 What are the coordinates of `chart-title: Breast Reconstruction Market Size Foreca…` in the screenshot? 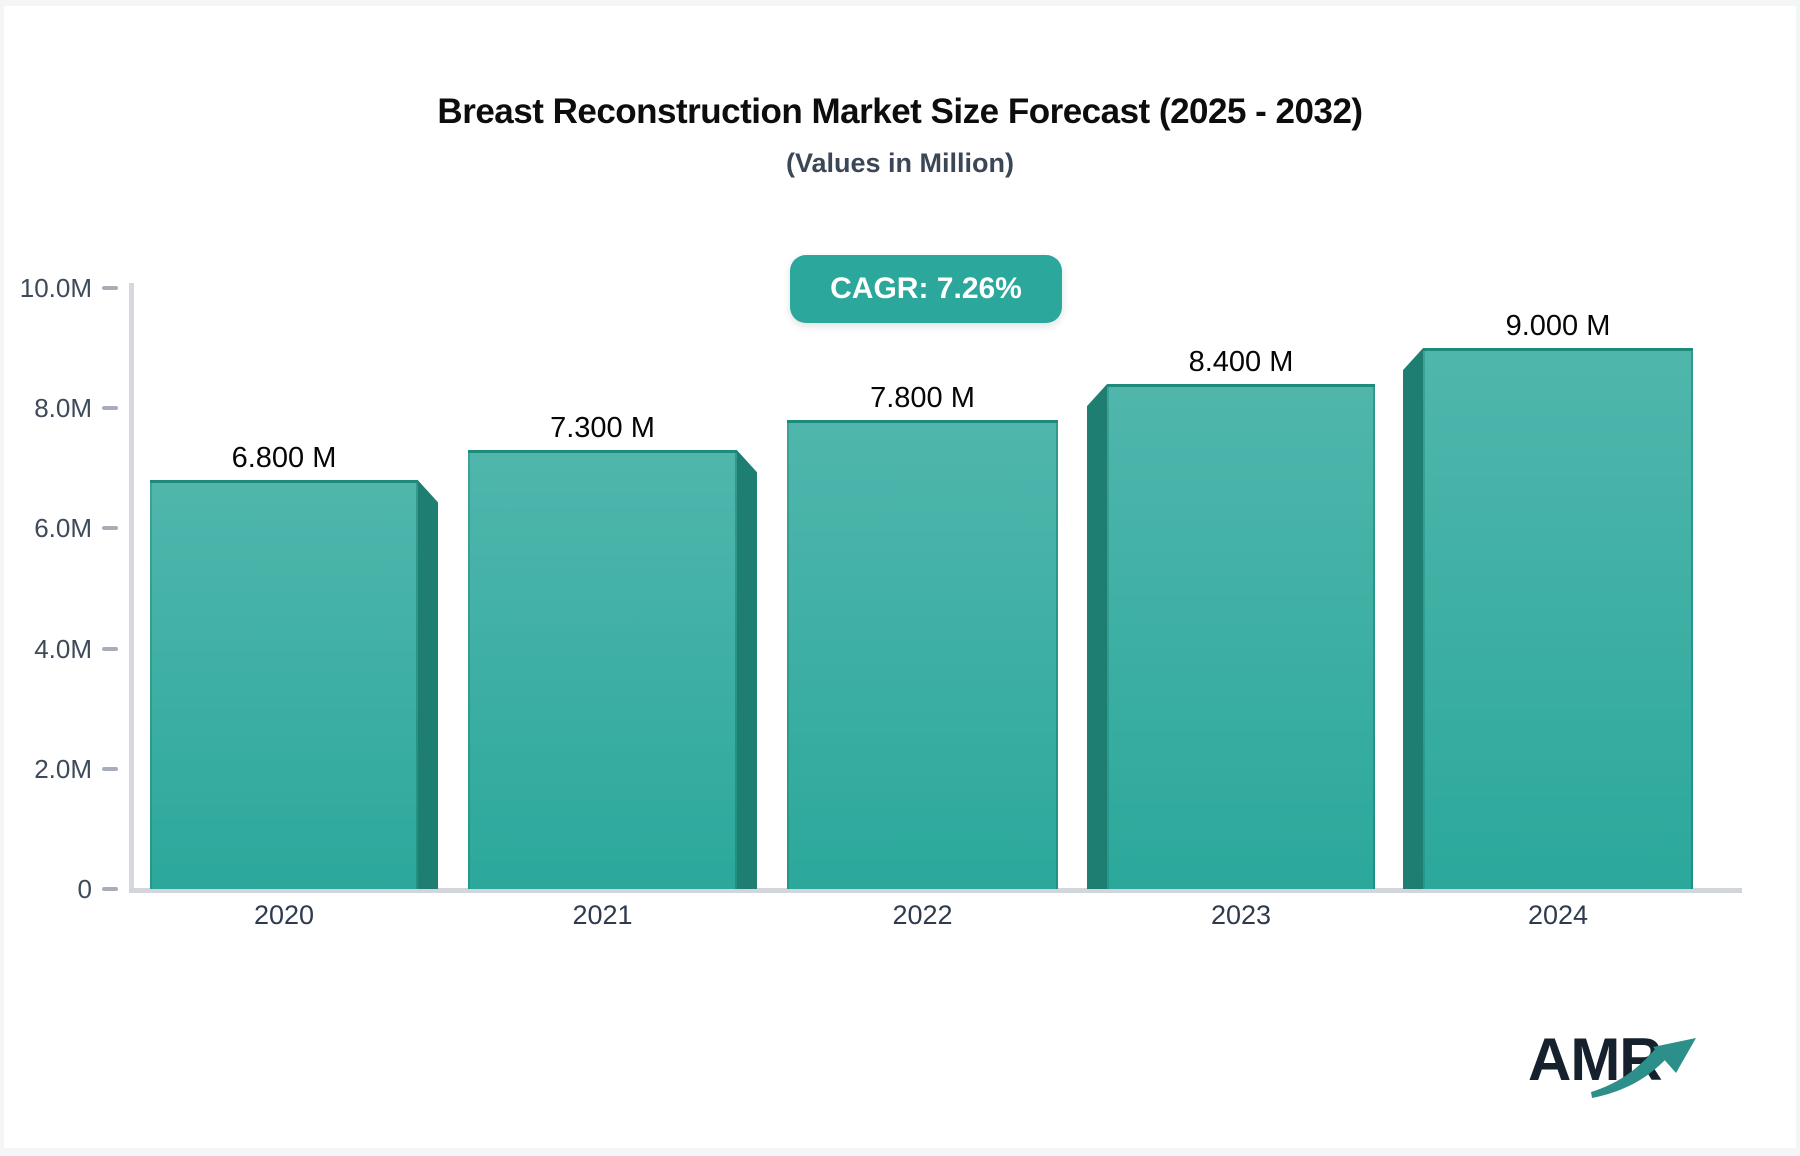 It's located at (900, 111).